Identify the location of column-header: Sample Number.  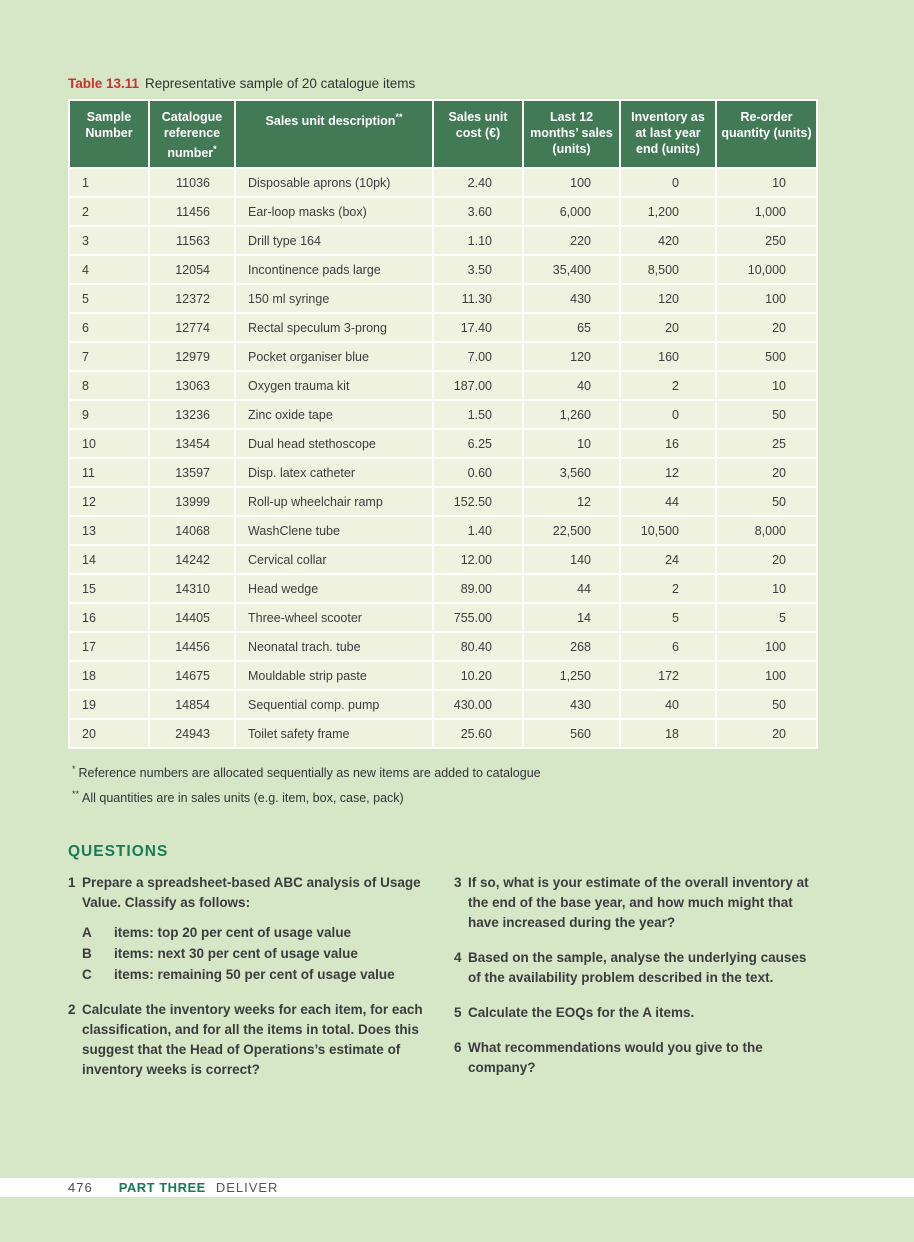
(109, 134).